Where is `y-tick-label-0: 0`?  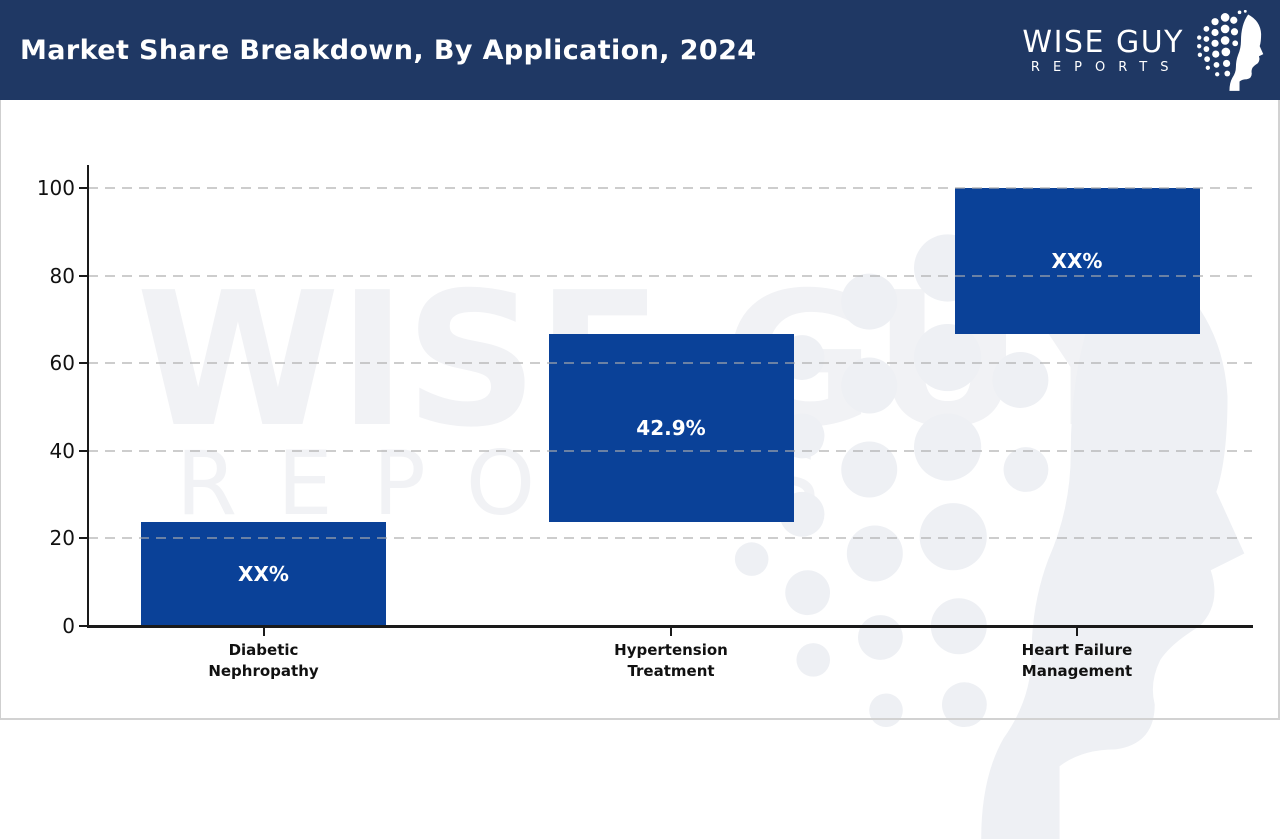
y-tick-label-0: 0 is located at coordinates (68, 626).